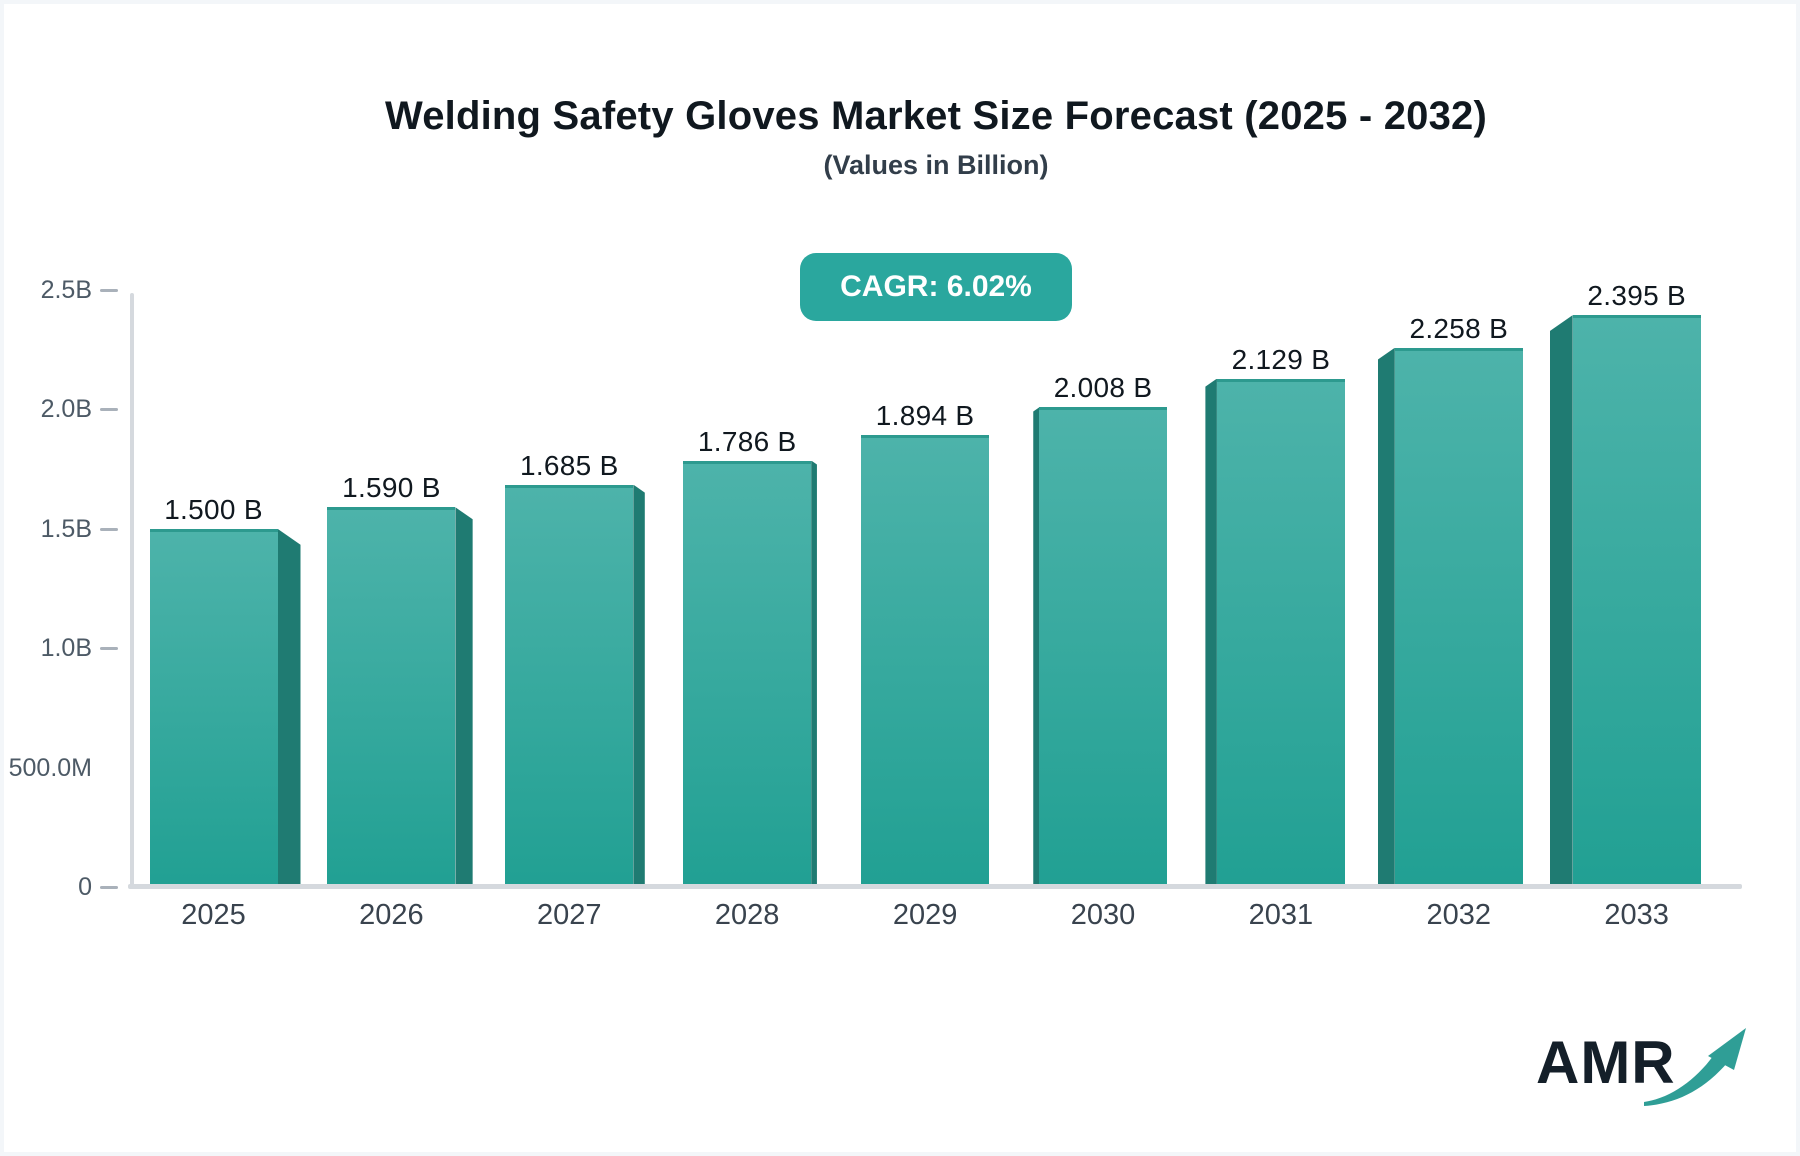 The width and height of the screenshot is (1800, 1156). What do you see at coordinates (213, 915) in the screenshot?
I see `x-axis-label: 2025` at bounding box center [213, 915].